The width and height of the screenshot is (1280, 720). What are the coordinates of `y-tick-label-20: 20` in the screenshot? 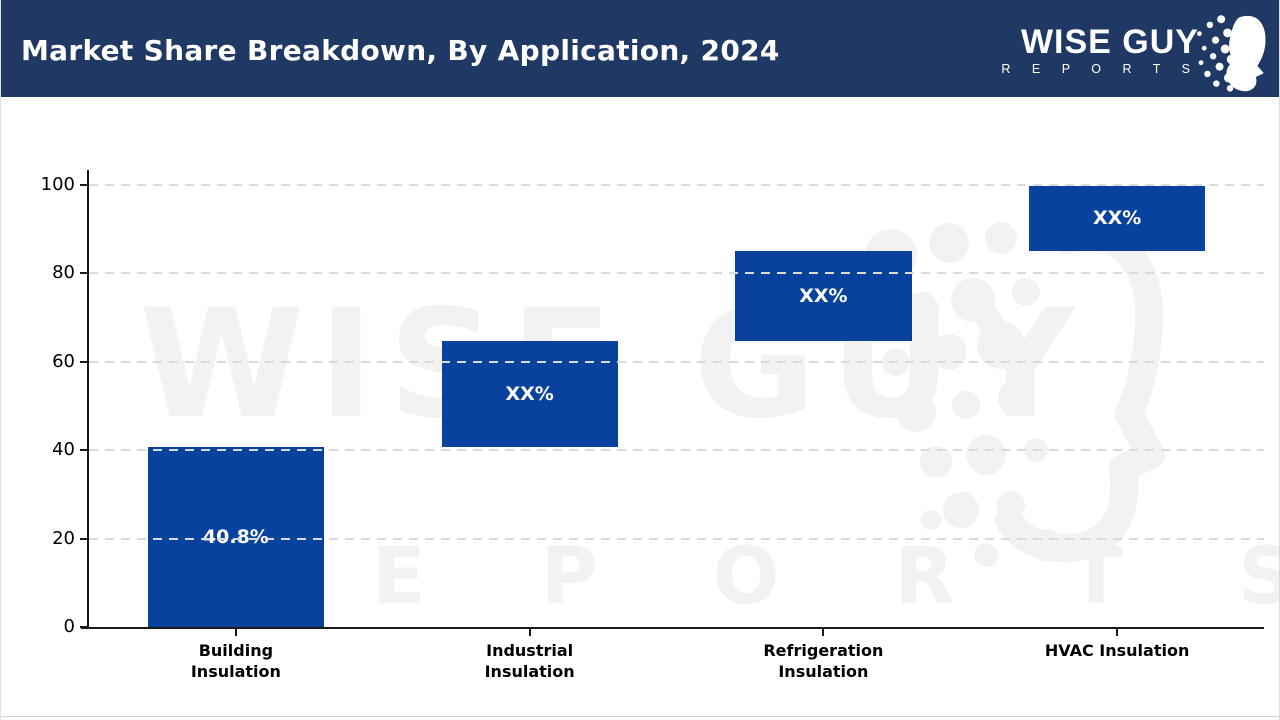 It's located at (63, 538).